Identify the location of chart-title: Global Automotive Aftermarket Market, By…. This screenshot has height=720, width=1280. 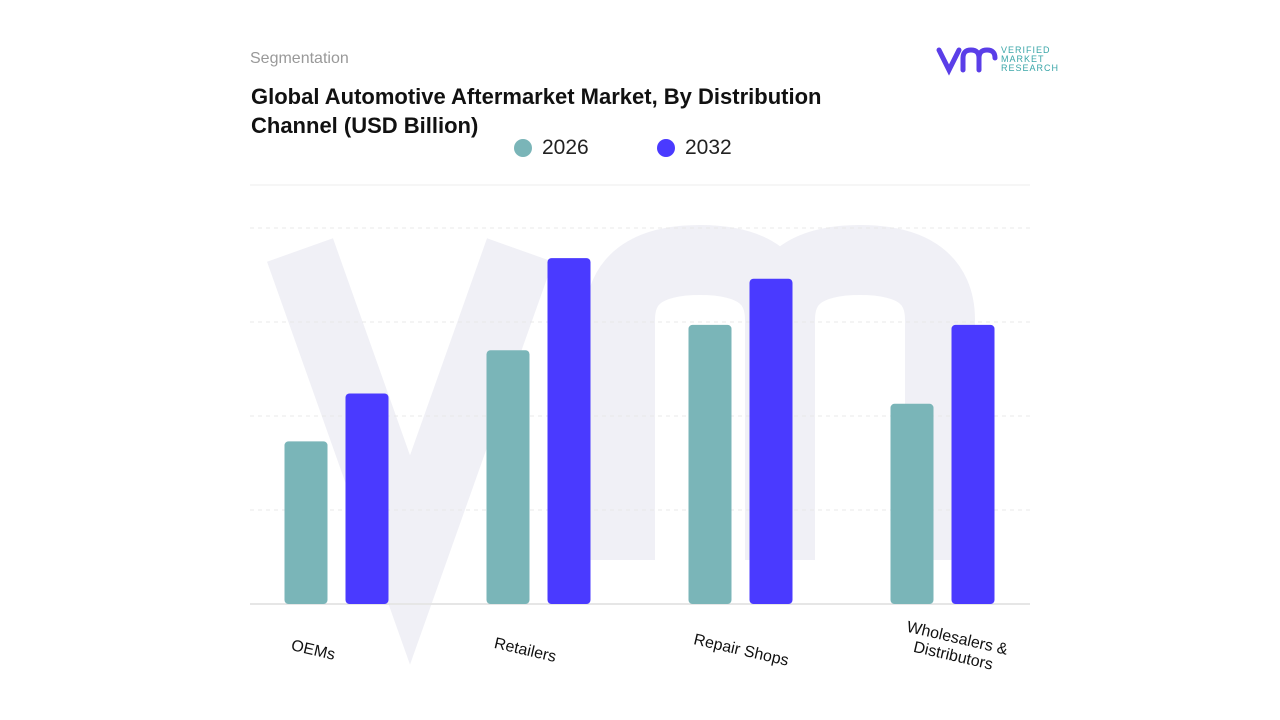
(536, 111).